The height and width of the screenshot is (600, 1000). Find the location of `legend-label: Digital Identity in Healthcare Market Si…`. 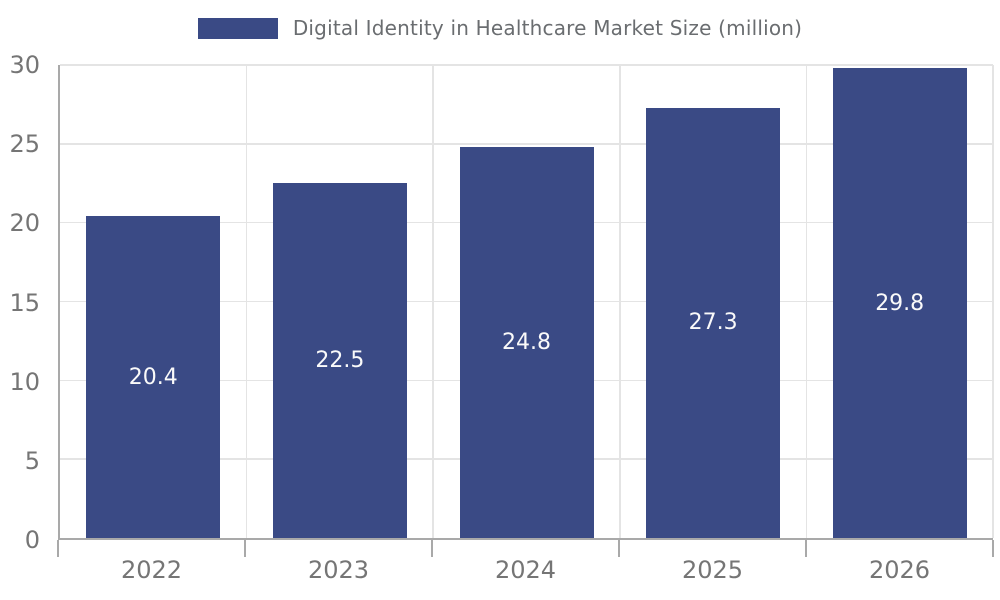

legend-label: Digital Identity in Healthcare Market Si… is located at coordinates (547, 28).